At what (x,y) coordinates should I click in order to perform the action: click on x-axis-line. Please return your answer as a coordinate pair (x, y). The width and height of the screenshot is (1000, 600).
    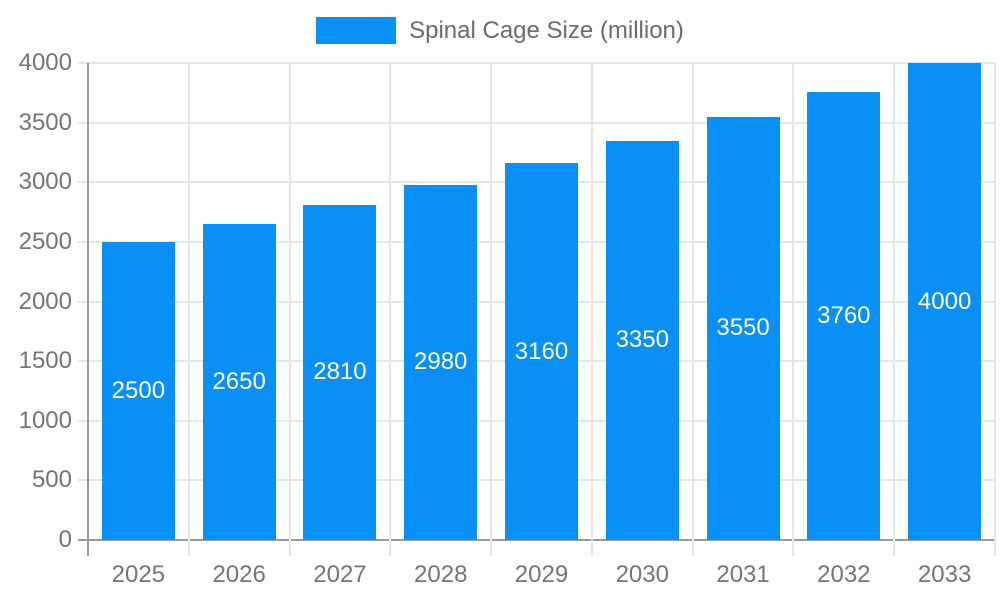
    Looking at the image, I should click on (536, 540).